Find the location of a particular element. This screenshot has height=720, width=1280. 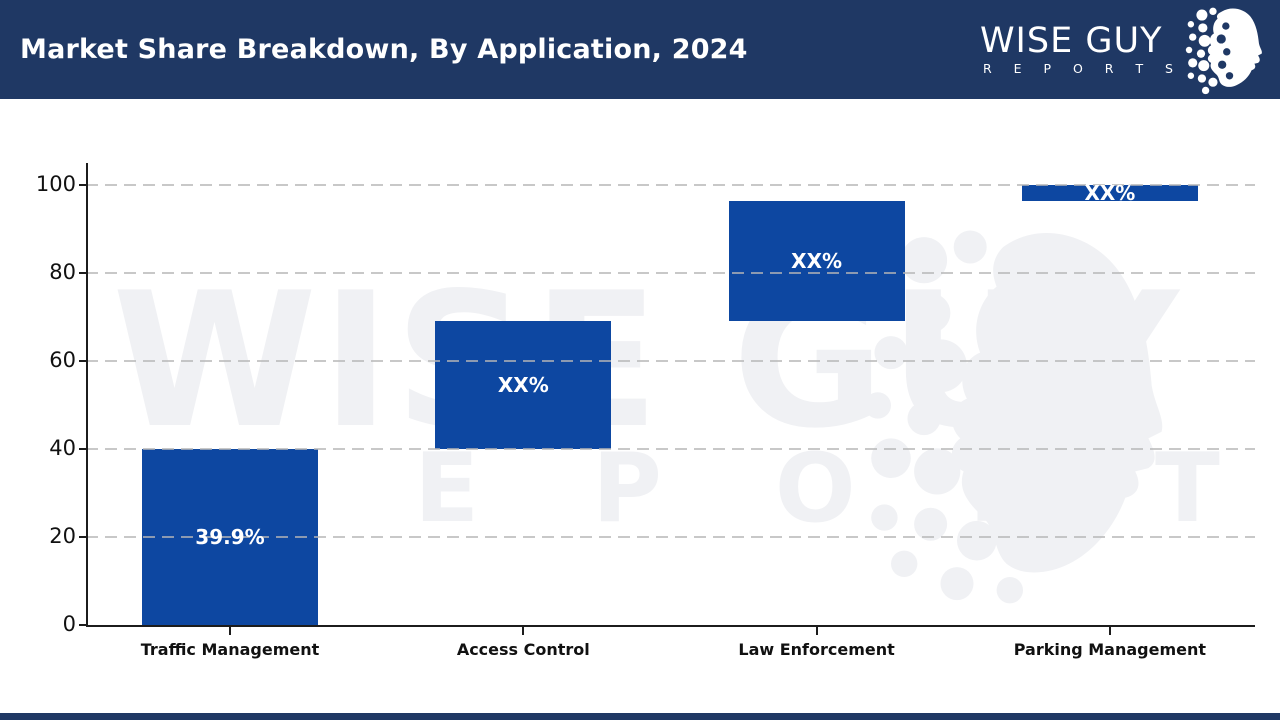

bar-parking-management is located at coordinates (1109, 193).